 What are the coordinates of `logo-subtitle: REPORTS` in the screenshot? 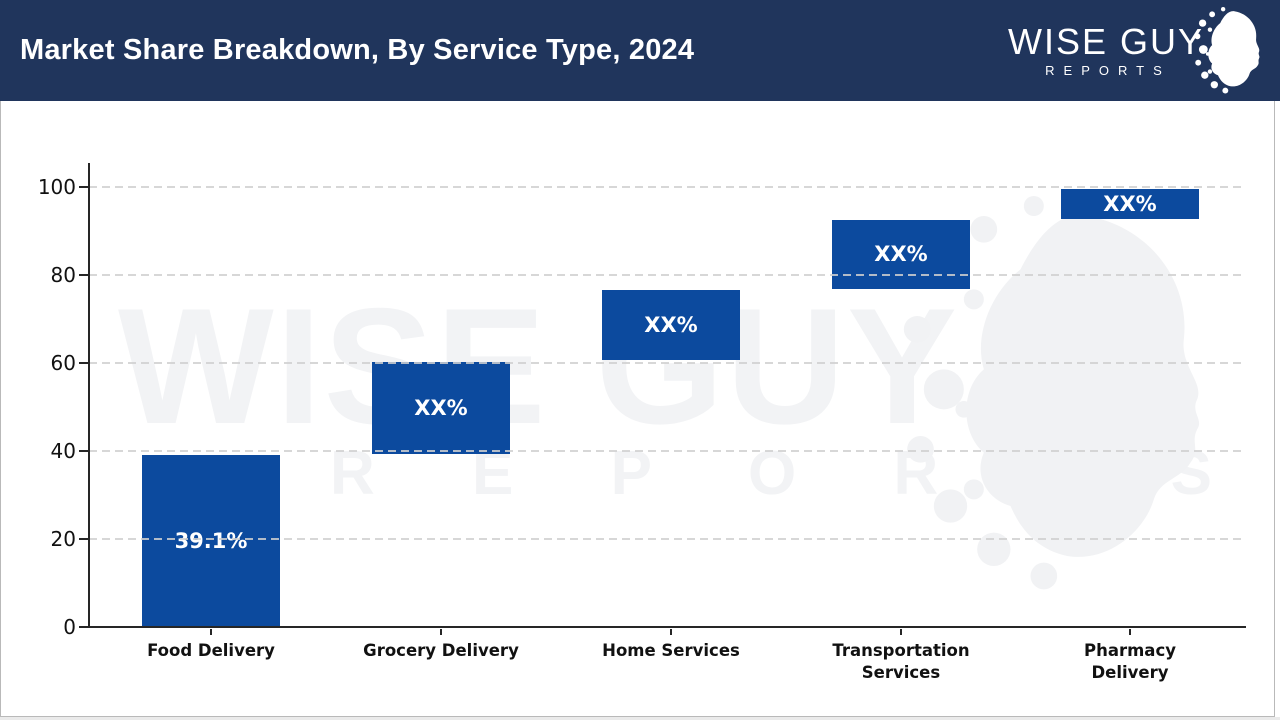 It's located at (1108, 70).